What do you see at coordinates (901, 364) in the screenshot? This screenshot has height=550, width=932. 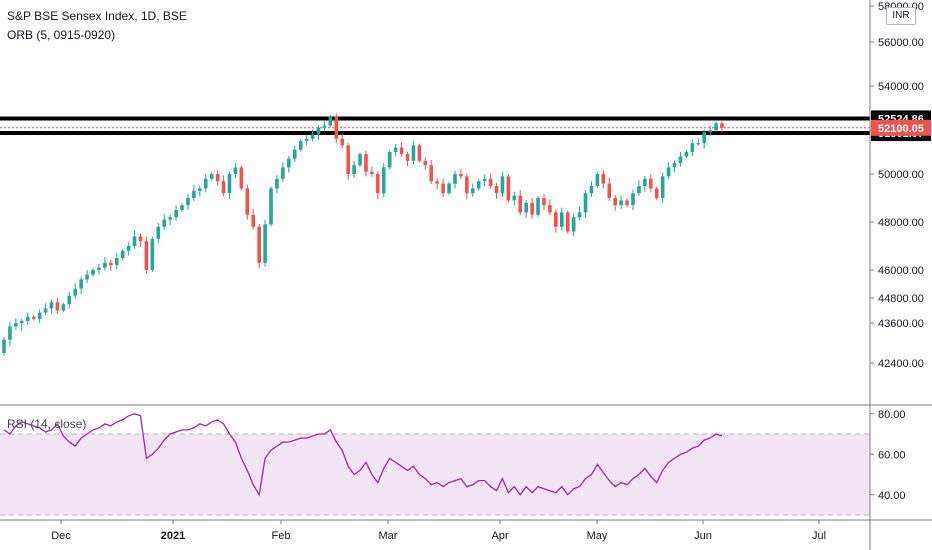 I see `price-tick-label: 42400.00` at bounding box center [901, 364].